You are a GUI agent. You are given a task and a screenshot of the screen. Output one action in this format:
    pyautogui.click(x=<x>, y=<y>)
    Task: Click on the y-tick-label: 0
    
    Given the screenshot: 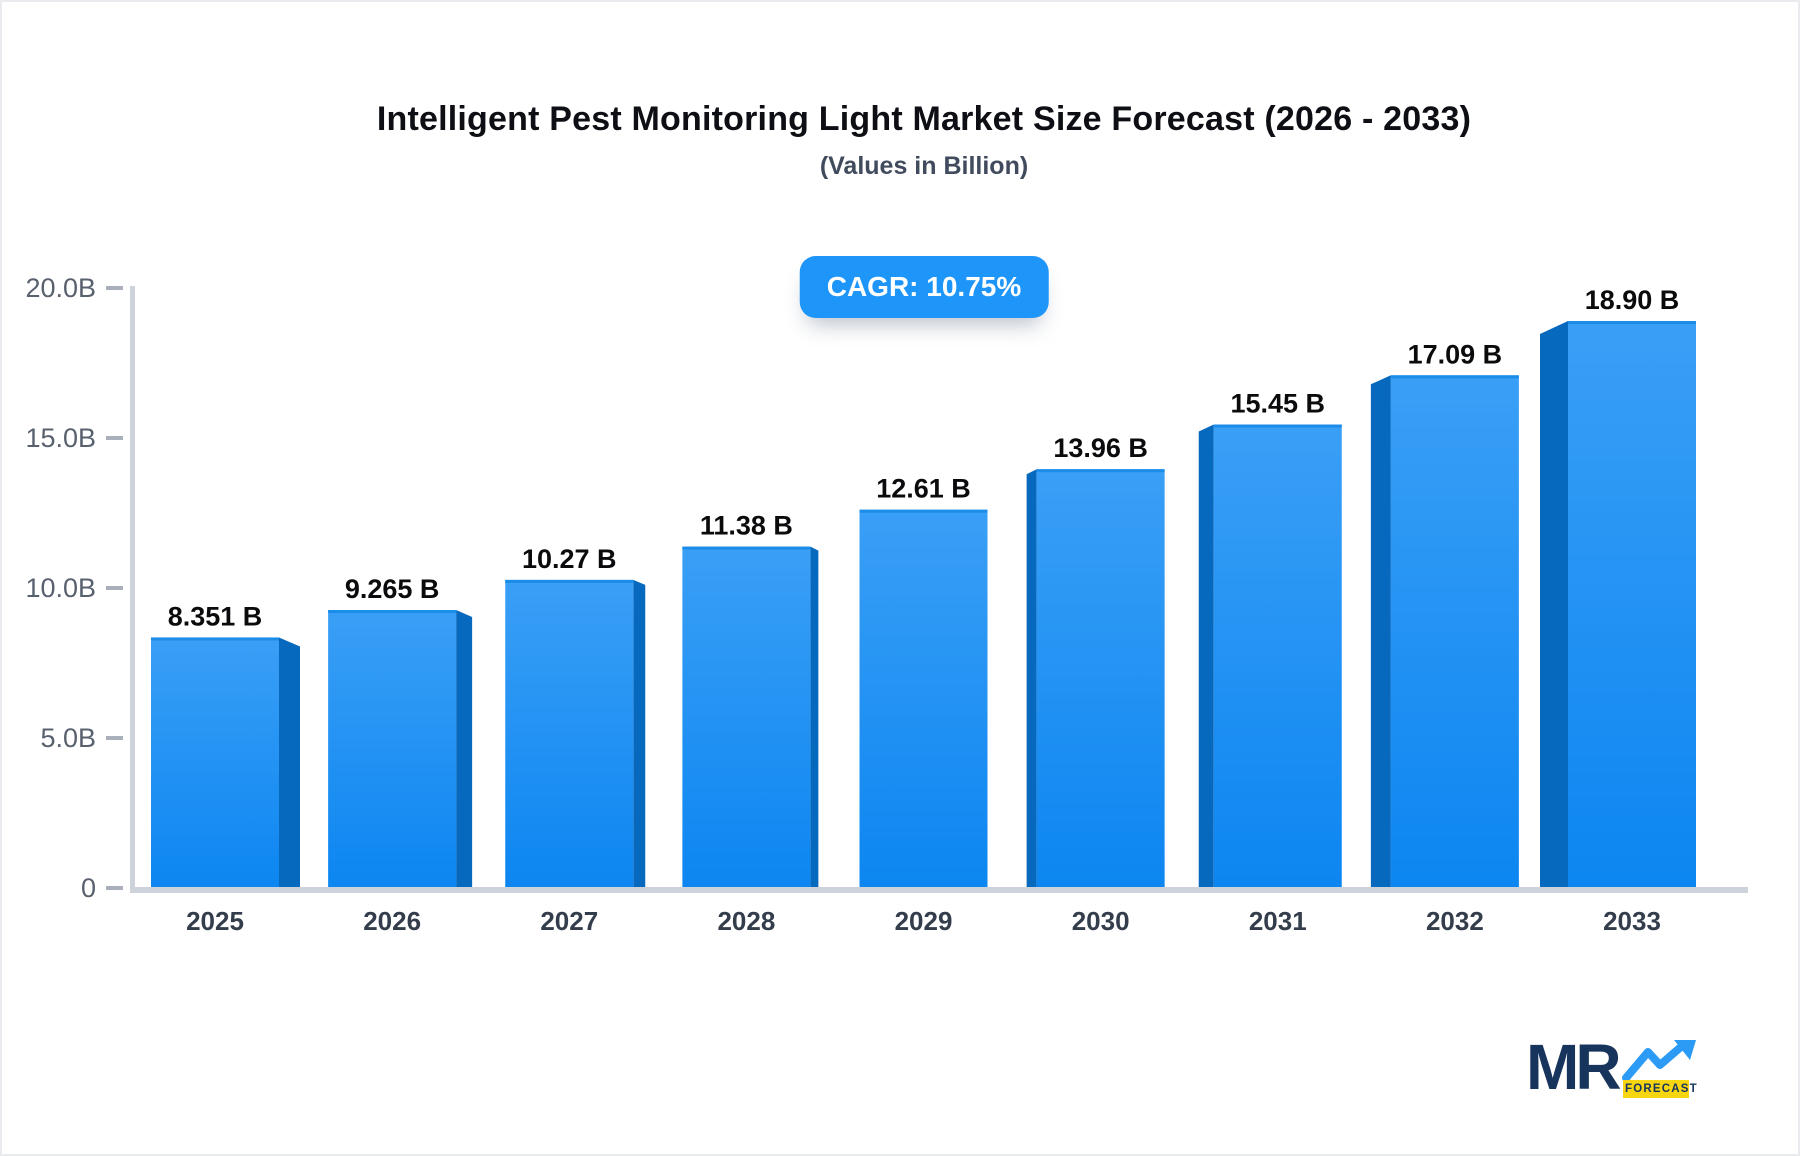 What is the action you would take?
    pyautogui.click(x=88, y=888)
    